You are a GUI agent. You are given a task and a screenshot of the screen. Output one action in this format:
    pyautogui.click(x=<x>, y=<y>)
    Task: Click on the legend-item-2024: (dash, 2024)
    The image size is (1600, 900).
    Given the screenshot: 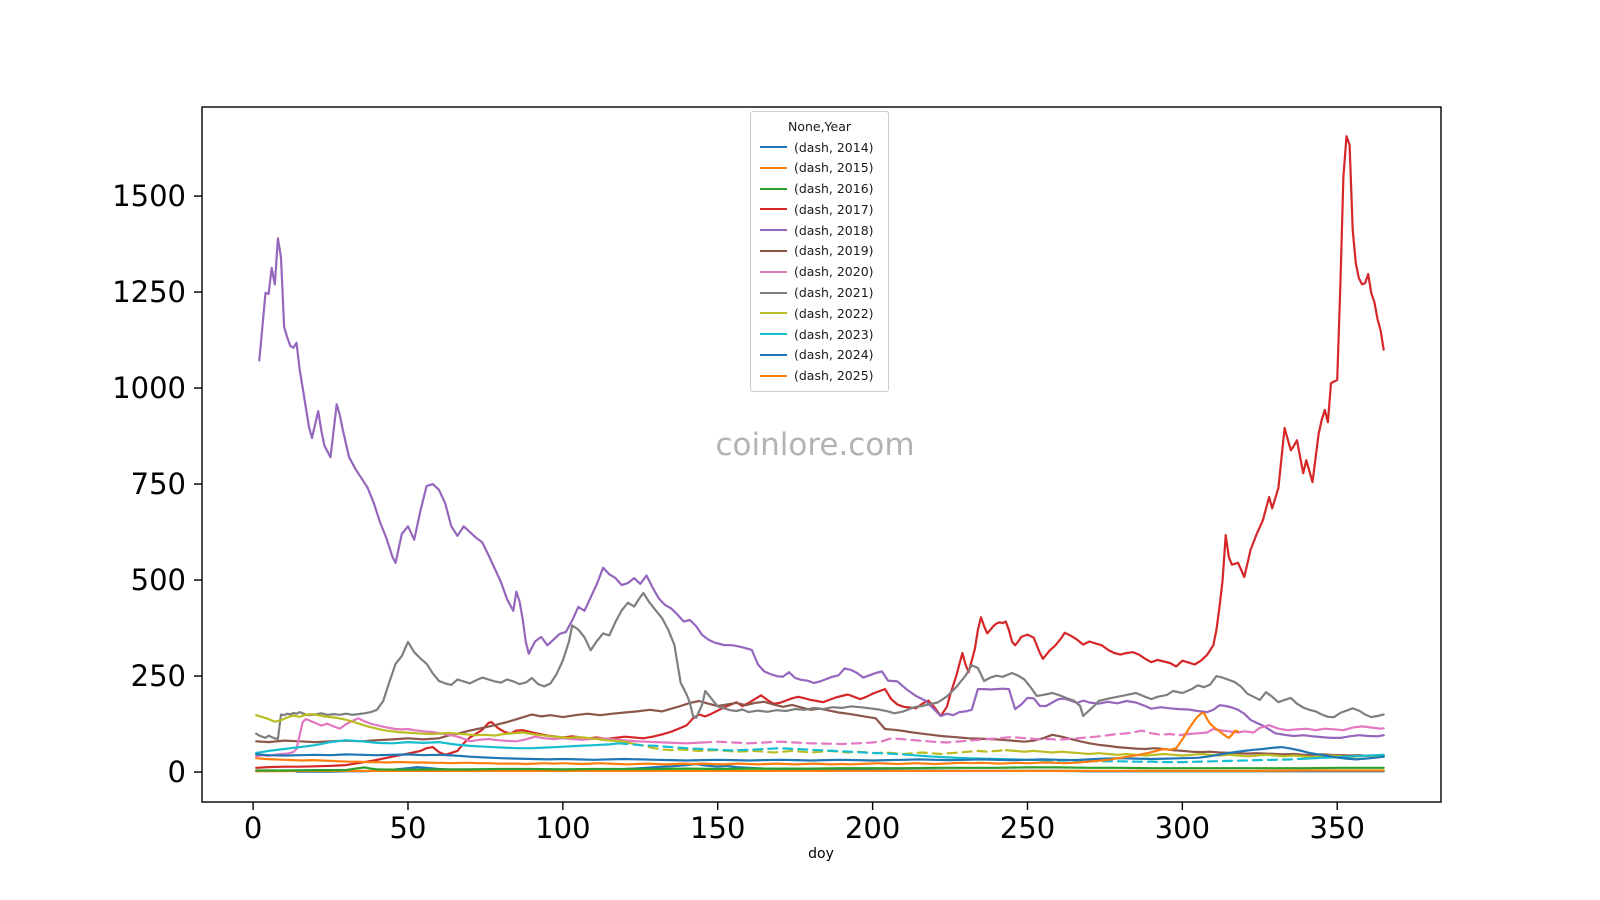 What is the action you would take?
    pyautogui.click(x=819, y=354)
    